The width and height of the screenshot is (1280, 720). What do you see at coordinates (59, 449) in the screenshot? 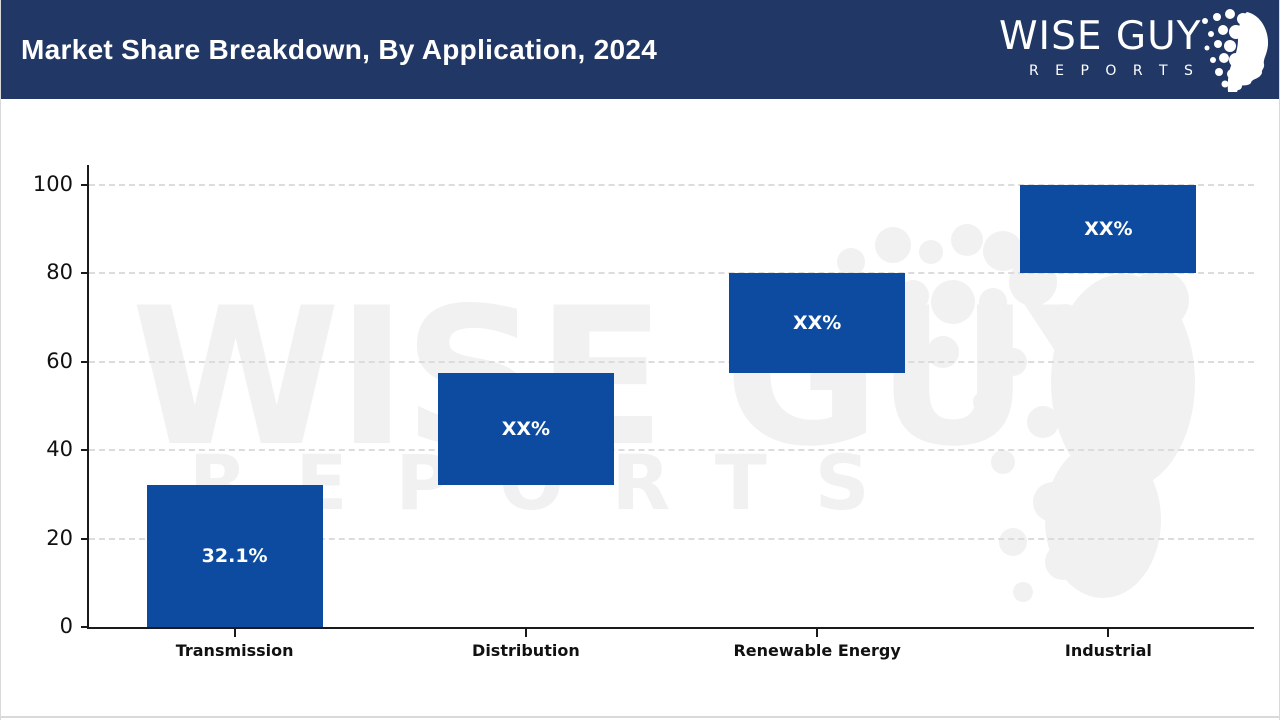
I see `y-tick-label: 40` at bounding box center [59, 449].